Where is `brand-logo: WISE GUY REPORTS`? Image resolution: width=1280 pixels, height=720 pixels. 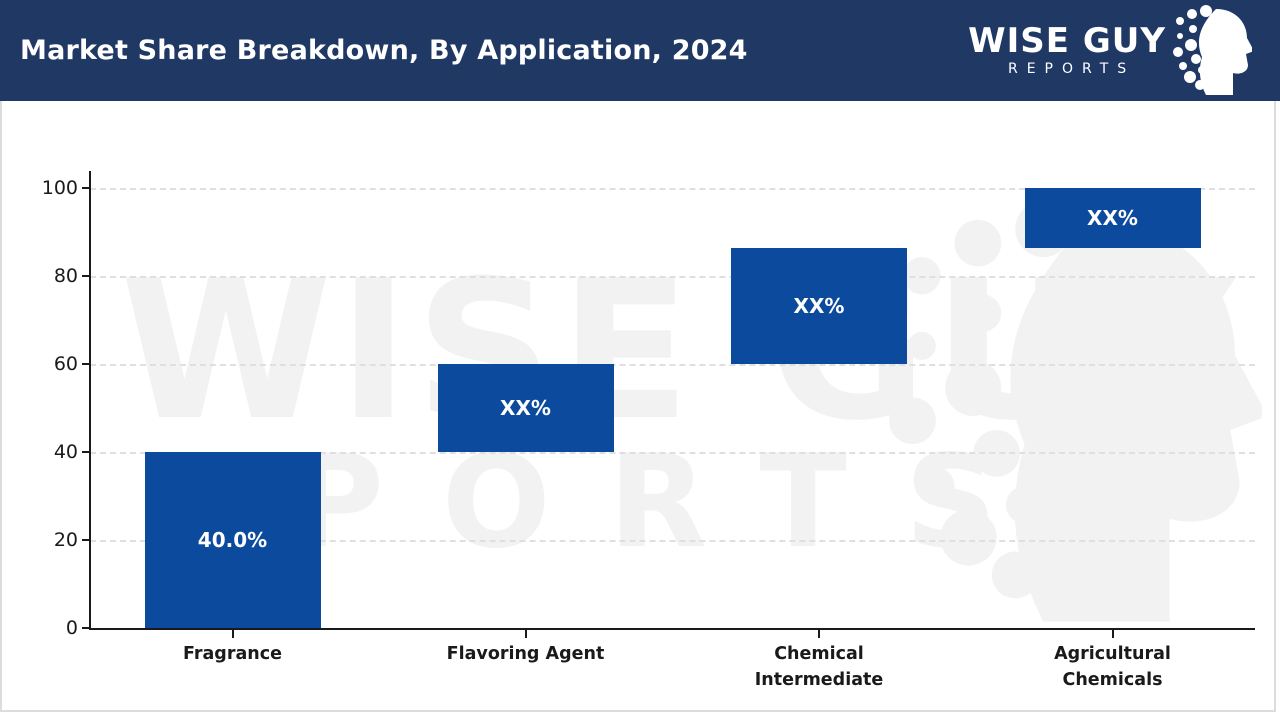
brand-logo: WISE GUY REPORTS is located at coordinates (1110, 50).